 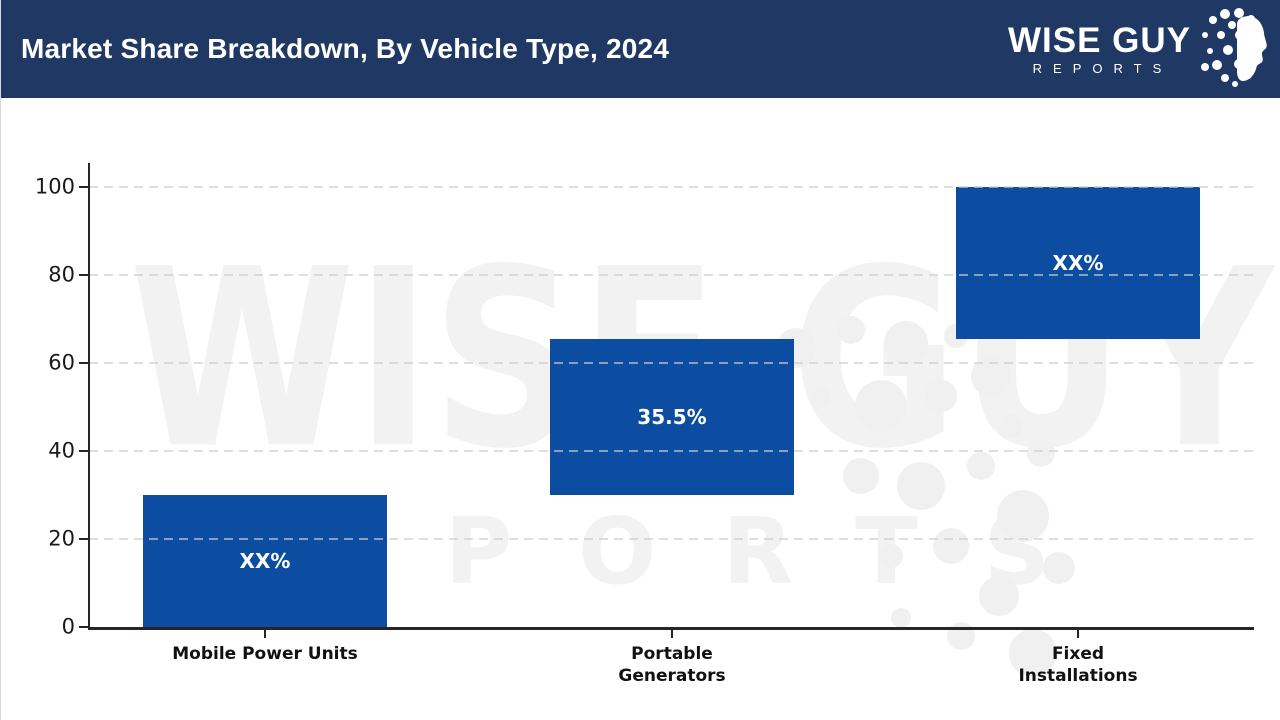 What do you see at coordinates (1102, 68) in the screenshot?
I see `logo-text-reports: REPORTS` at bounding box center [1102, 68].